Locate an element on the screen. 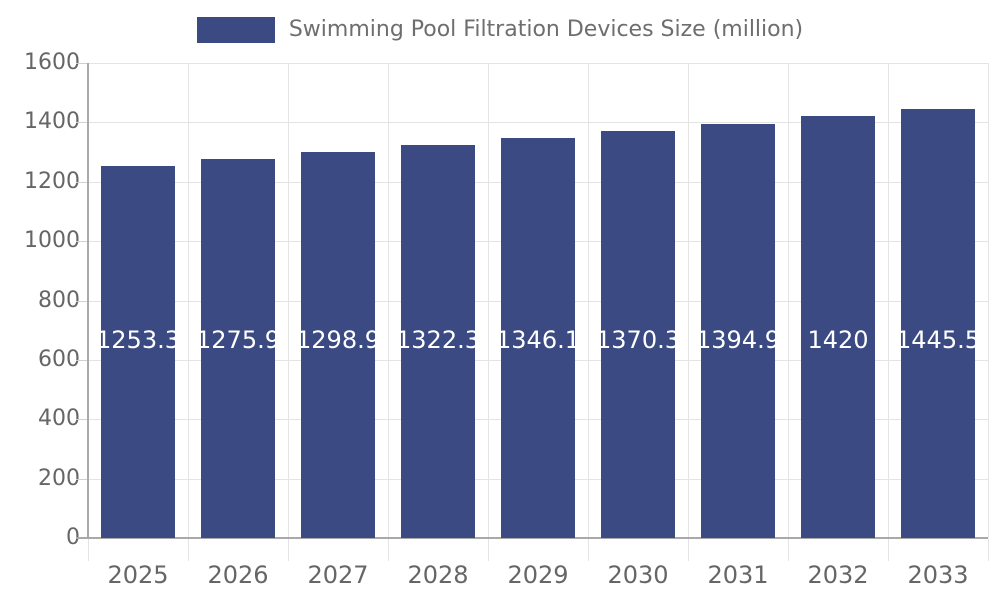 The width and height of the screenshot is (1000, 600). y-axis-tick-label: 800 is located at coordinates (59, 300).